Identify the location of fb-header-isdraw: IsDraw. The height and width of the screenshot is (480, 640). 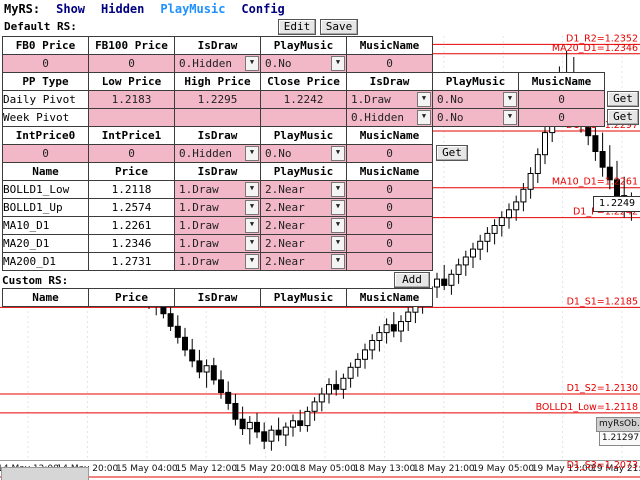
(217, 45).